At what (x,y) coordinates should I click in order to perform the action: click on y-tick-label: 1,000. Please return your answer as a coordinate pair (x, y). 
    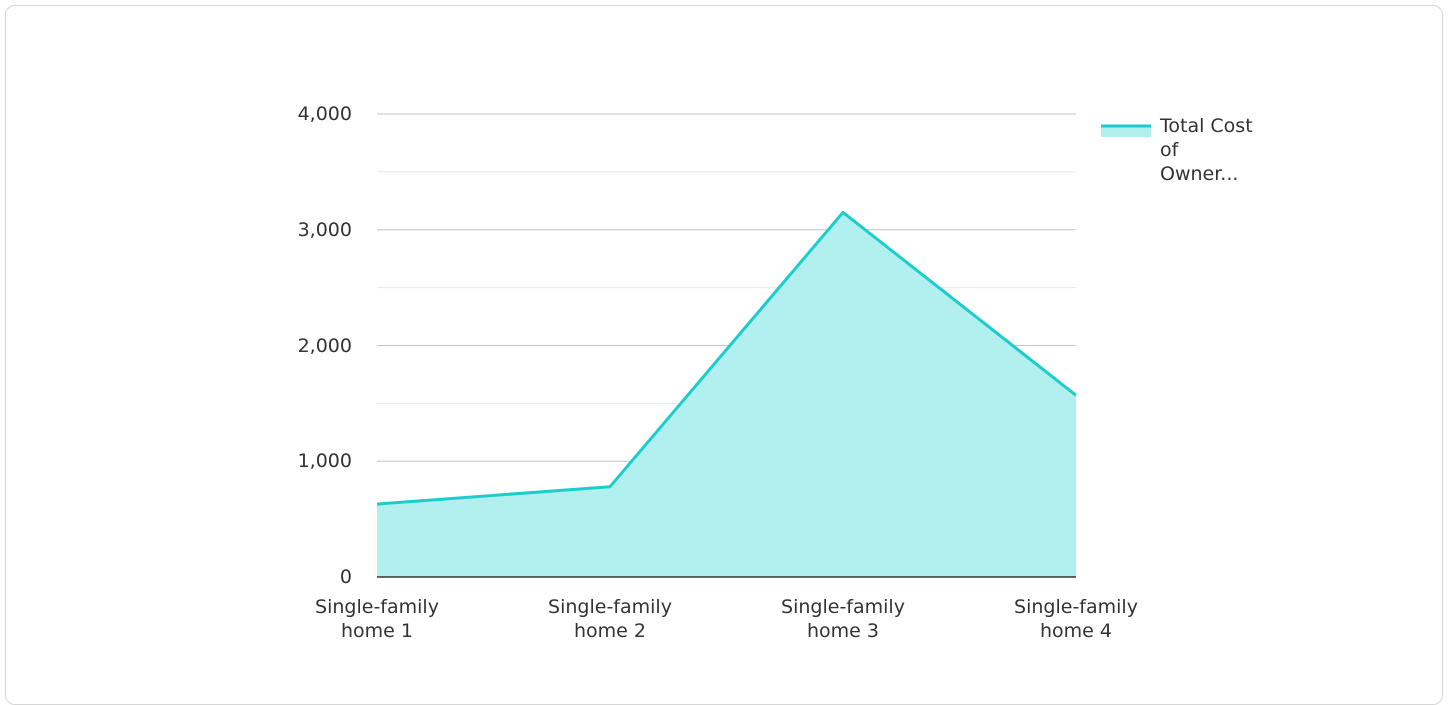
    Looking at the image, I should click on (324, 461).